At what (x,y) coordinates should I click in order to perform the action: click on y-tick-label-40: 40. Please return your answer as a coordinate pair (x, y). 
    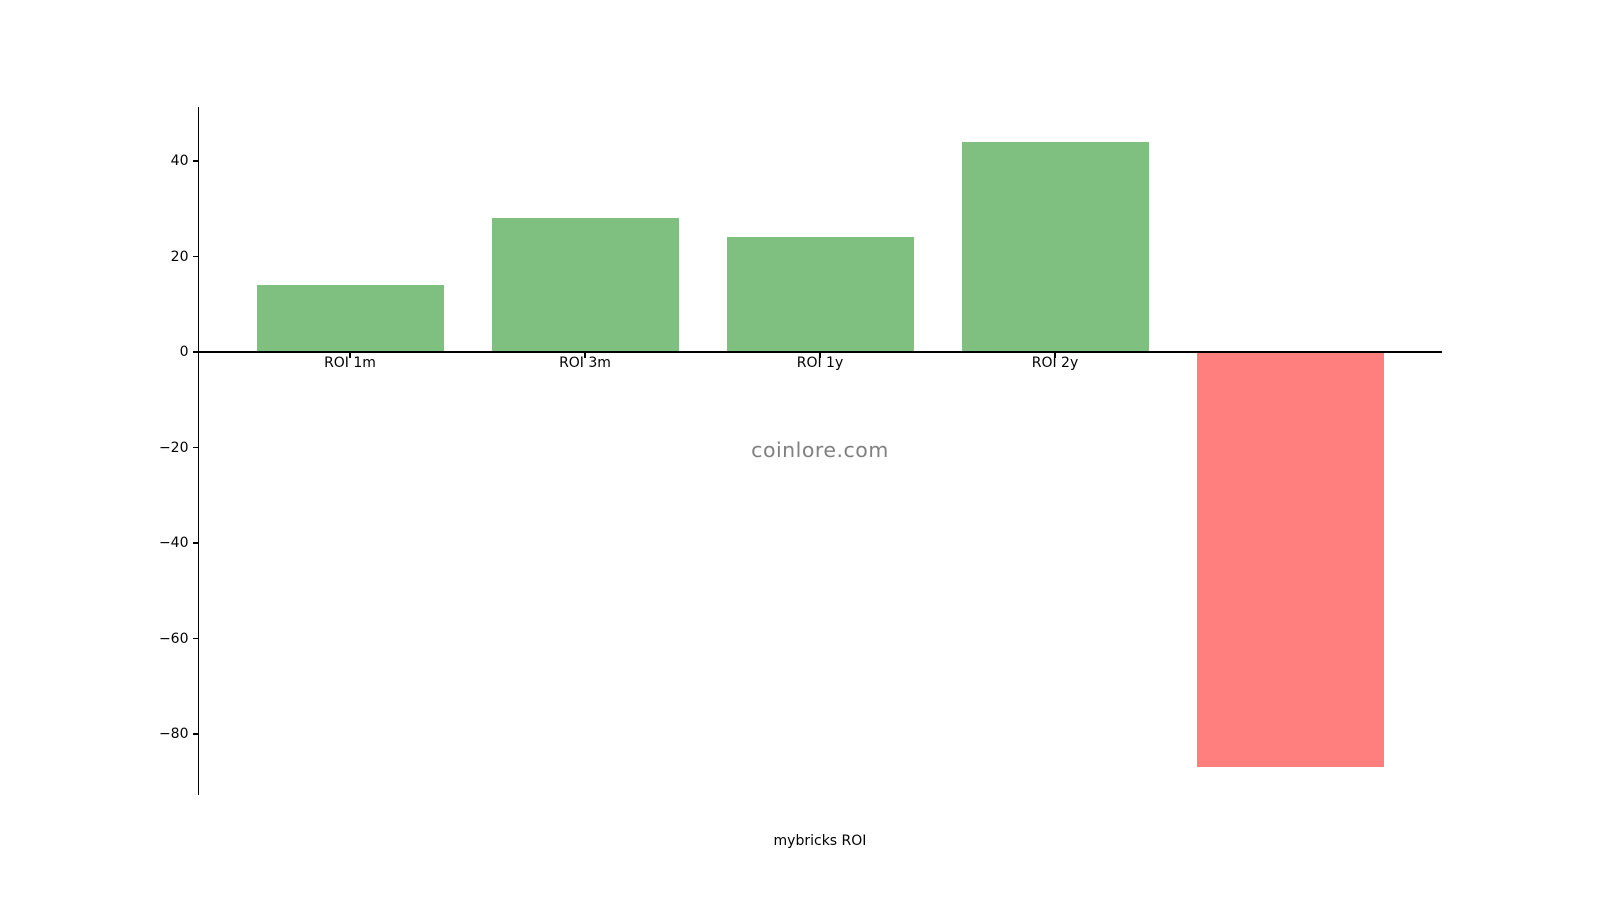
    Looking at the image, I should click on (179, 161).